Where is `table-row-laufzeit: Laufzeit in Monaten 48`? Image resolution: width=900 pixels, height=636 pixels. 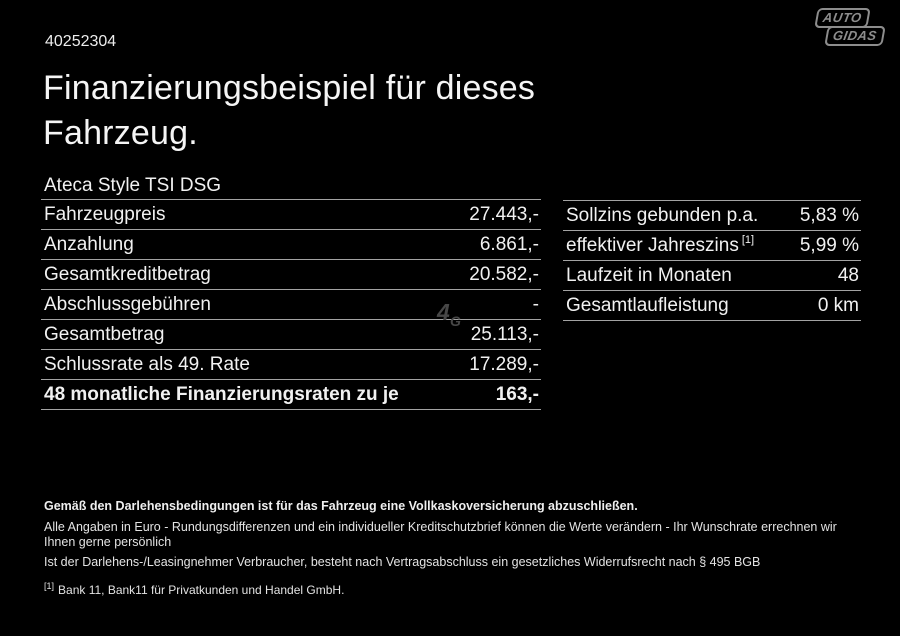 table-row-laufzeit: Laufzeit in Monaten 48 is located at coordinates (712, 276).